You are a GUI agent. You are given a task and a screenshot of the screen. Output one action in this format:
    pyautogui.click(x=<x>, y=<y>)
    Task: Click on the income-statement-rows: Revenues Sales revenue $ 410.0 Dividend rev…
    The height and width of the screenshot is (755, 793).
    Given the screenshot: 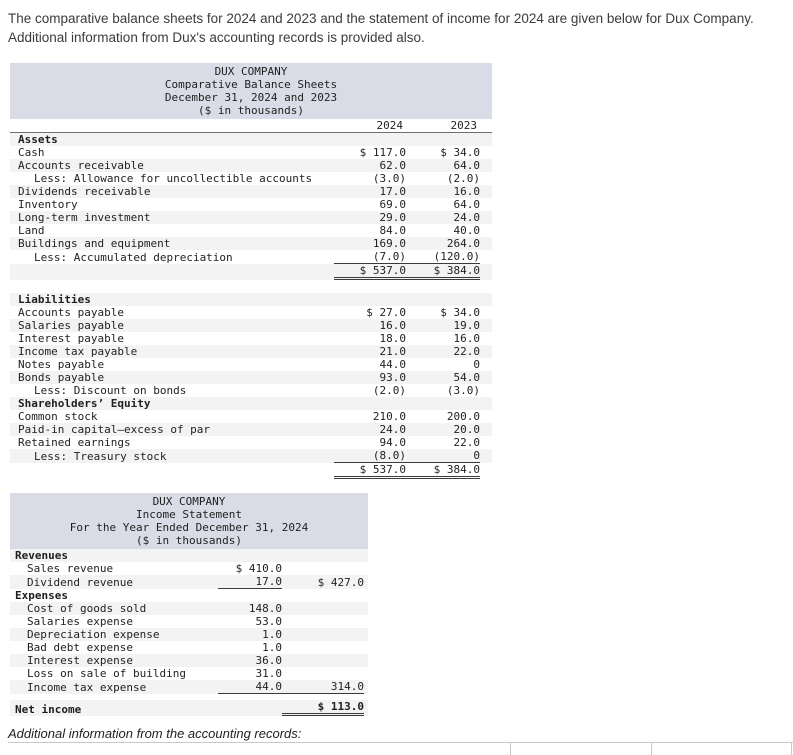 What is the action you would take?
    pyautogui.click(x=189, y=633)
    